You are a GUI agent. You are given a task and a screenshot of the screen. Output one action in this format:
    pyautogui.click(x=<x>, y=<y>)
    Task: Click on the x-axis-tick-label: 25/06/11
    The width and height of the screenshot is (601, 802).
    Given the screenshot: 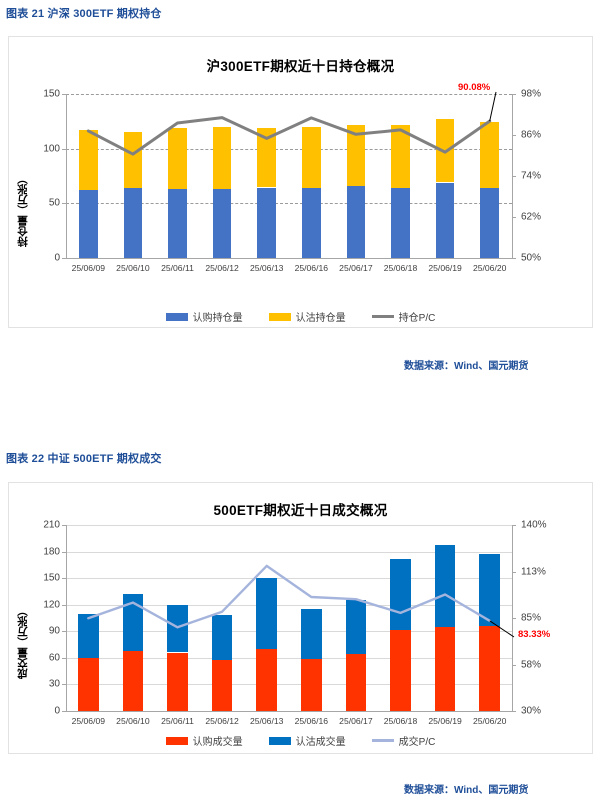 What is the action you would take?
    pyautogui.click(x=177, y=268)
    